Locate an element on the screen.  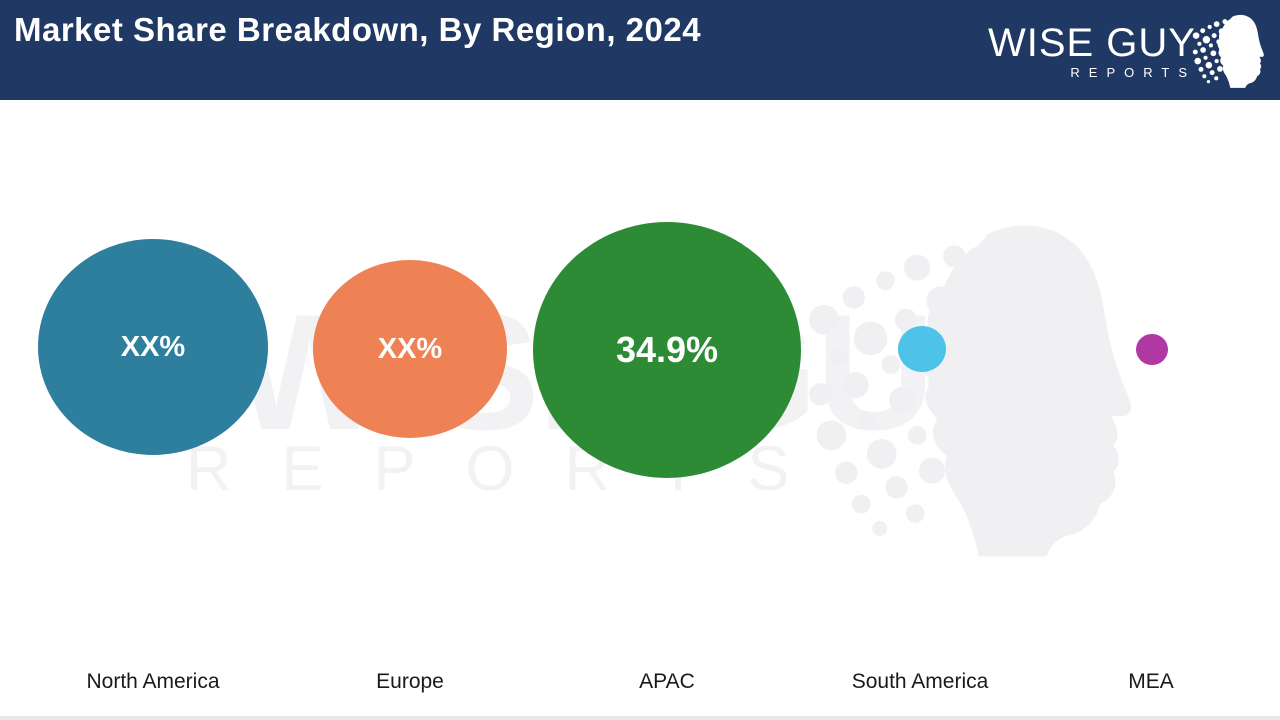
bubble-south-america is located at coordinates (922, 349).